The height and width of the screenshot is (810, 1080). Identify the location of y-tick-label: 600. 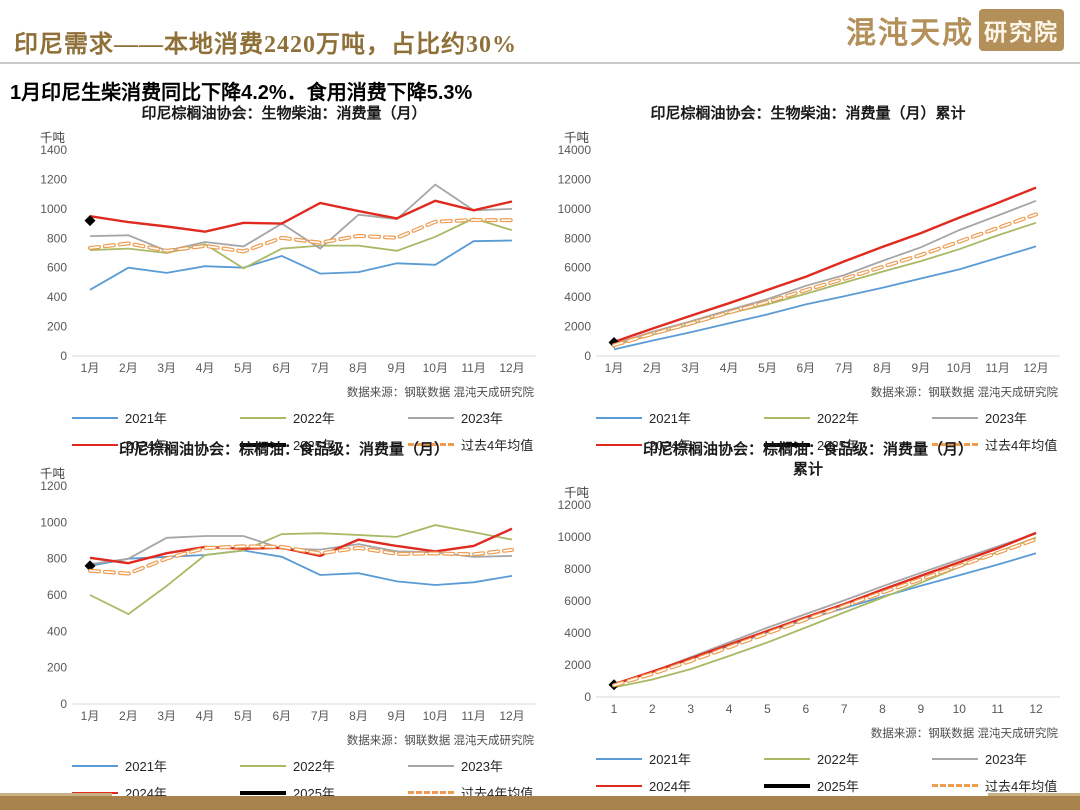
(57, 595).